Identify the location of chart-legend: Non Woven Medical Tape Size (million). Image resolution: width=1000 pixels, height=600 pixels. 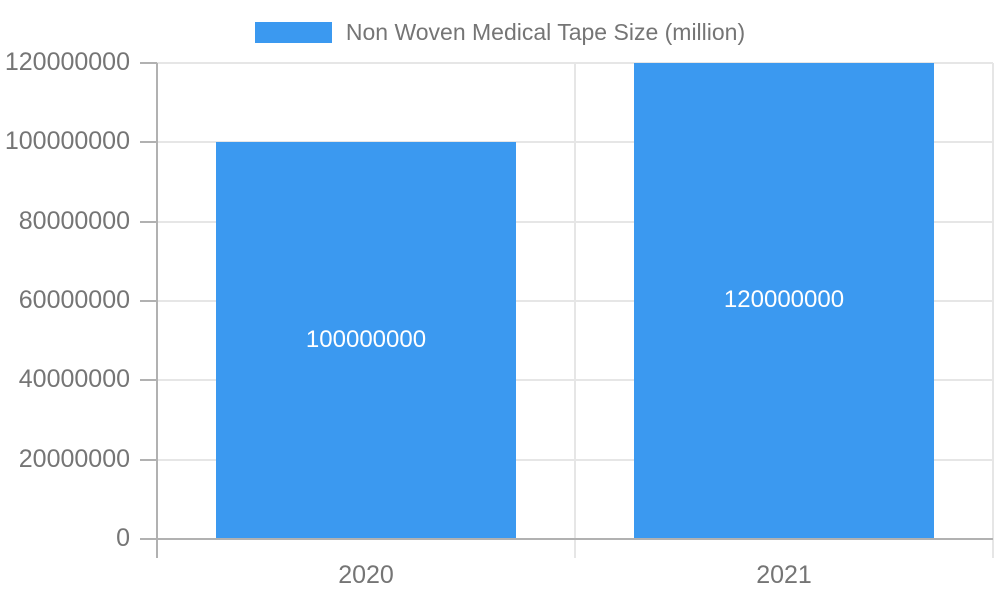
(500, 32).